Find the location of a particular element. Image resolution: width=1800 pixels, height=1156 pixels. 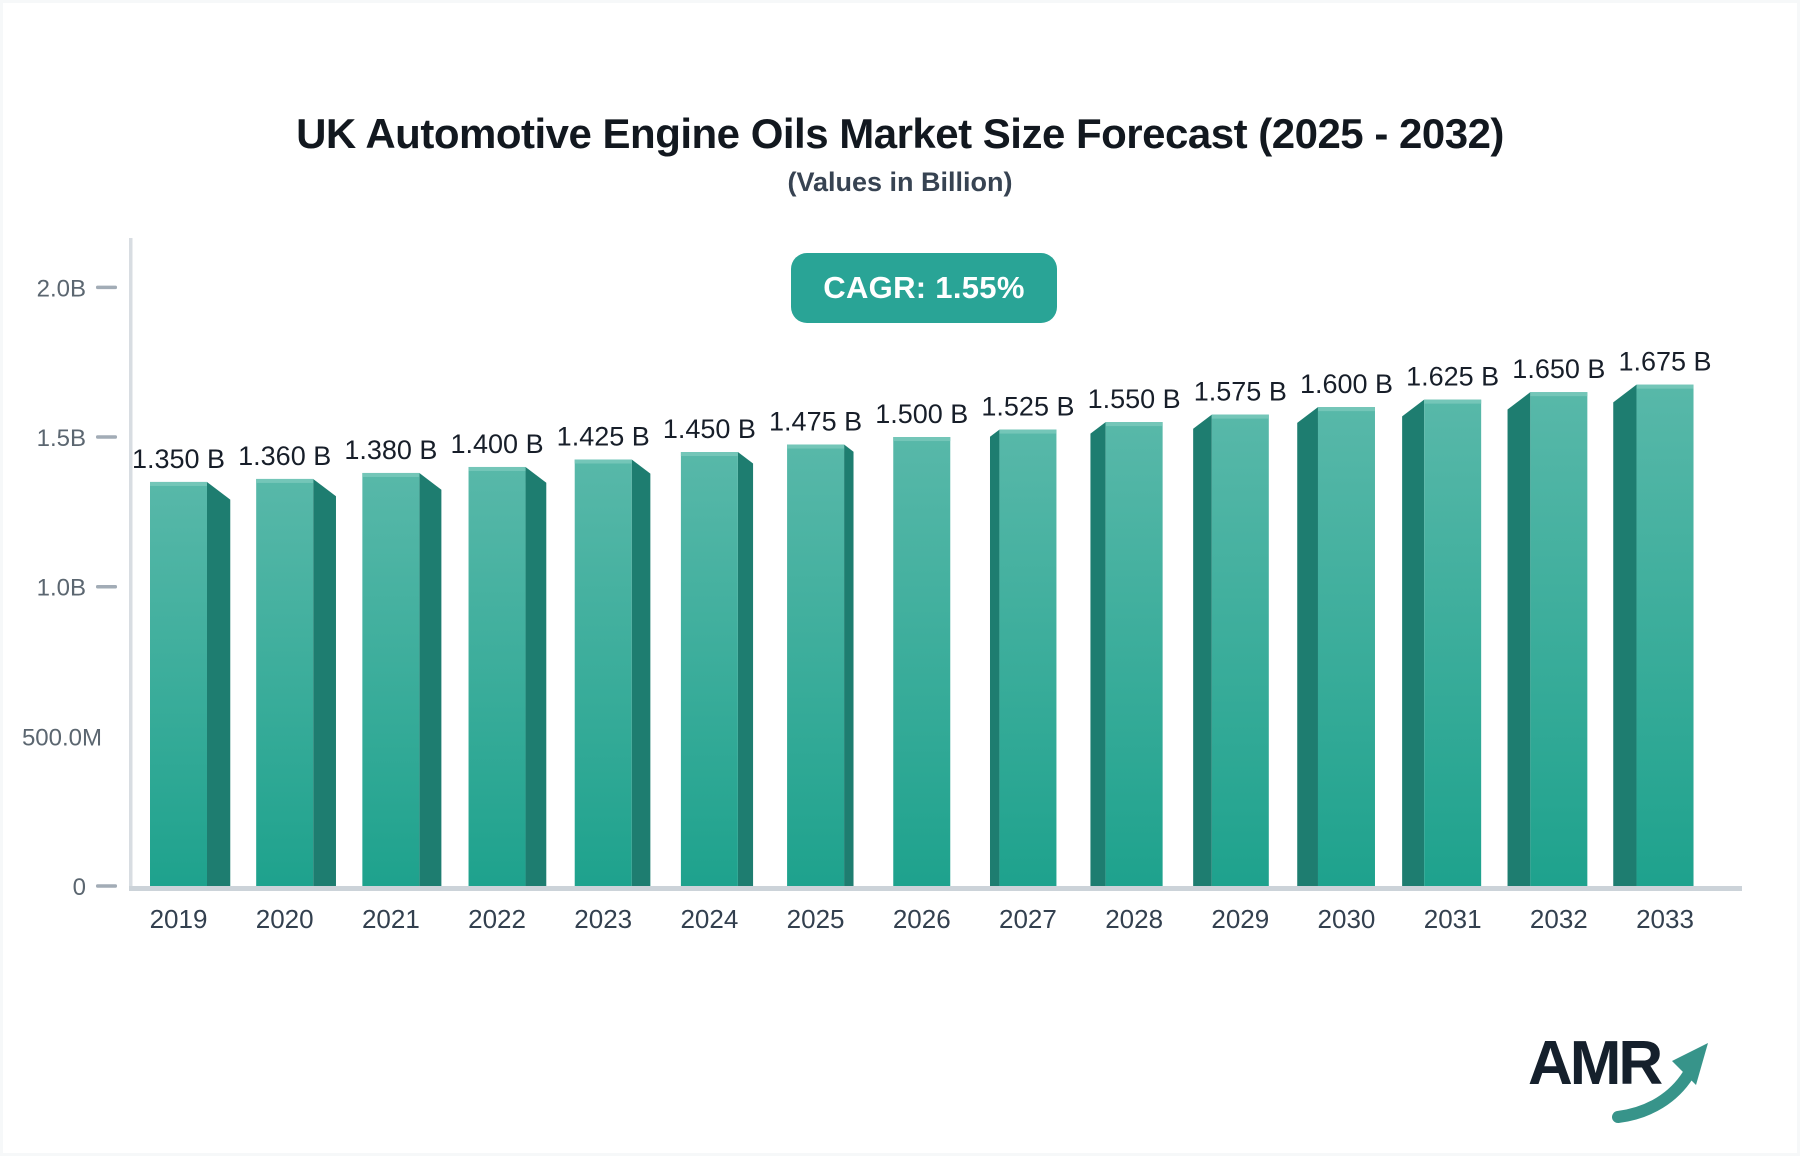

bar-value-label: 1.550 B is located at coordinates (1134, 399).